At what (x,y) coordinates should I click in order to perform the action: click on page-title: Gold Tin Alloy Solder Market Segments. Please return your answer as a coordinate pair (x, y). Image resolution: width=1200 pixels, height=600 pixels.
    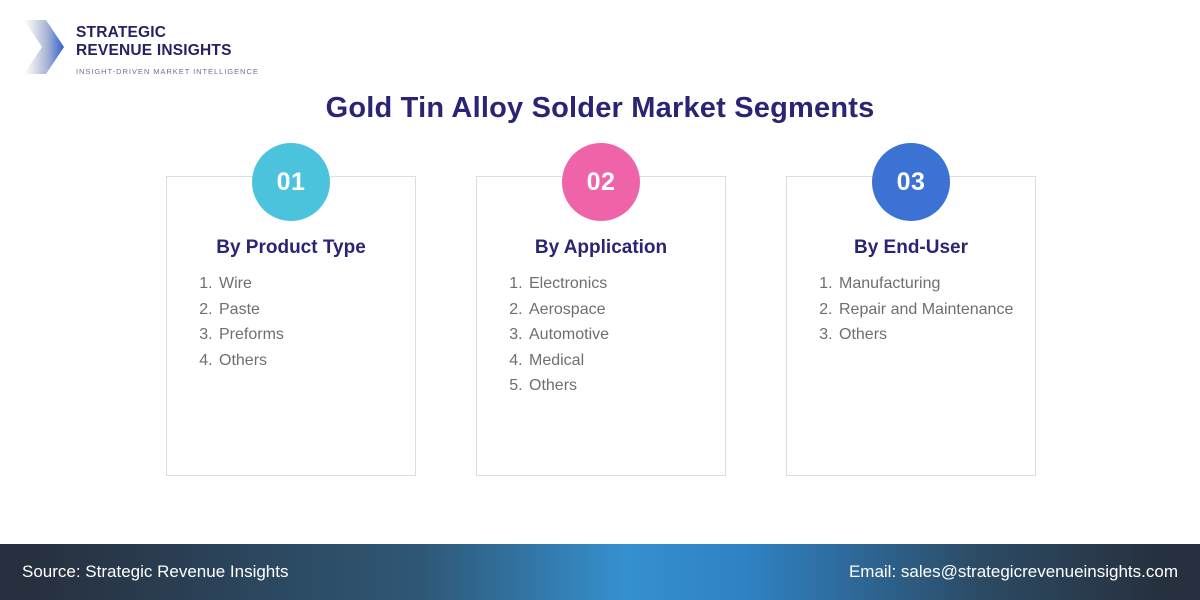
    Looking at the image, I should click on (600, 108).